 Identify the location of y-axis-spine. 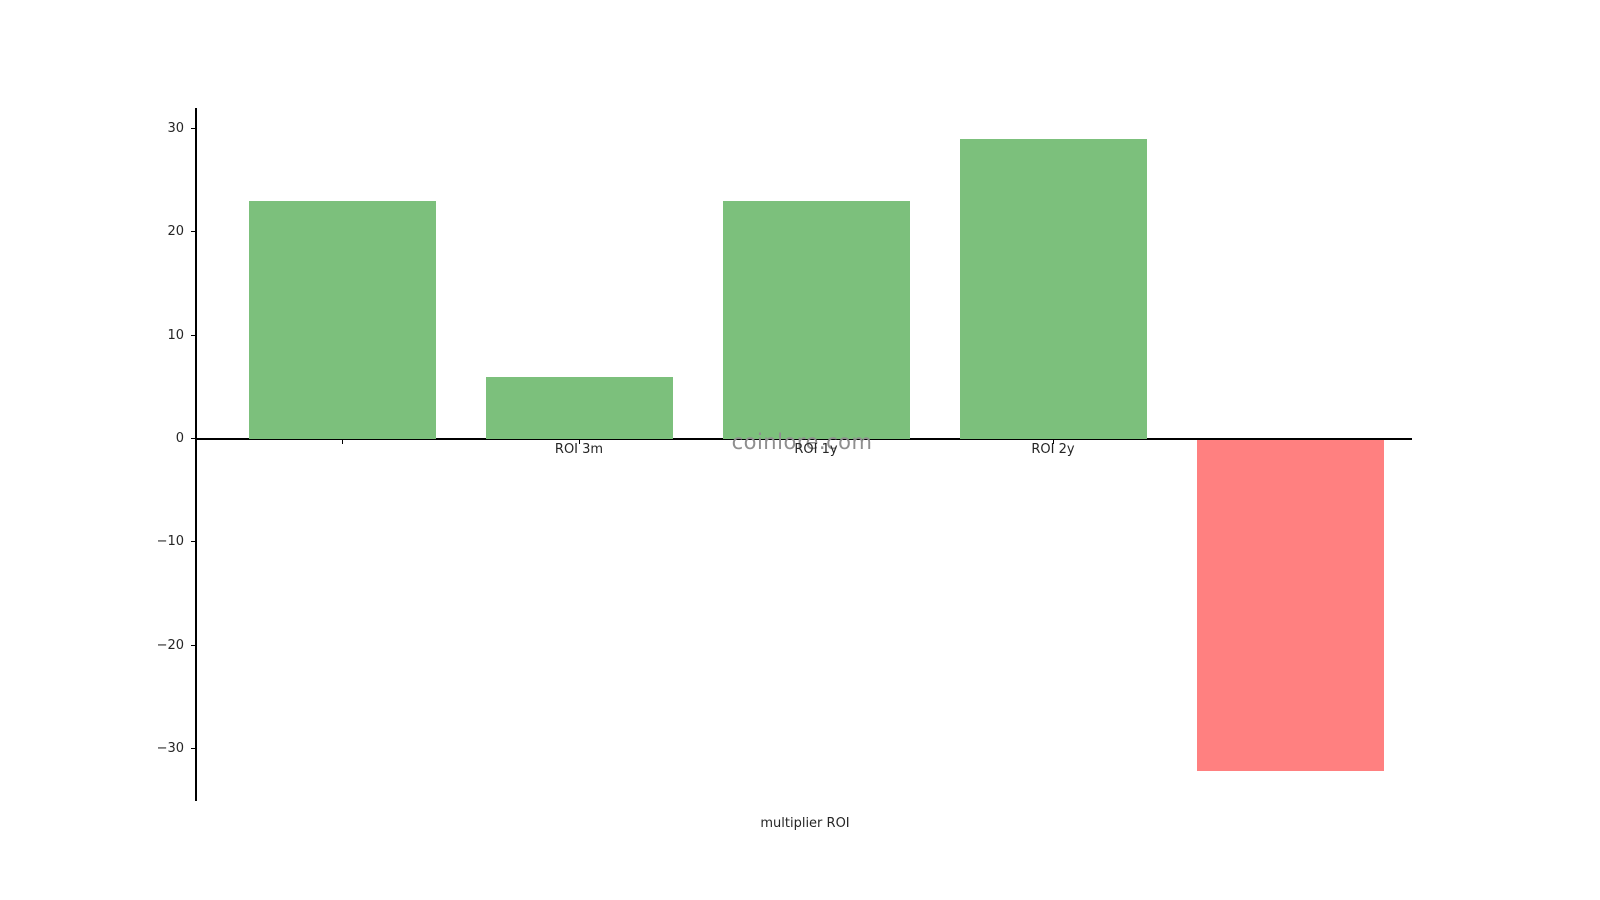
(196, 454).